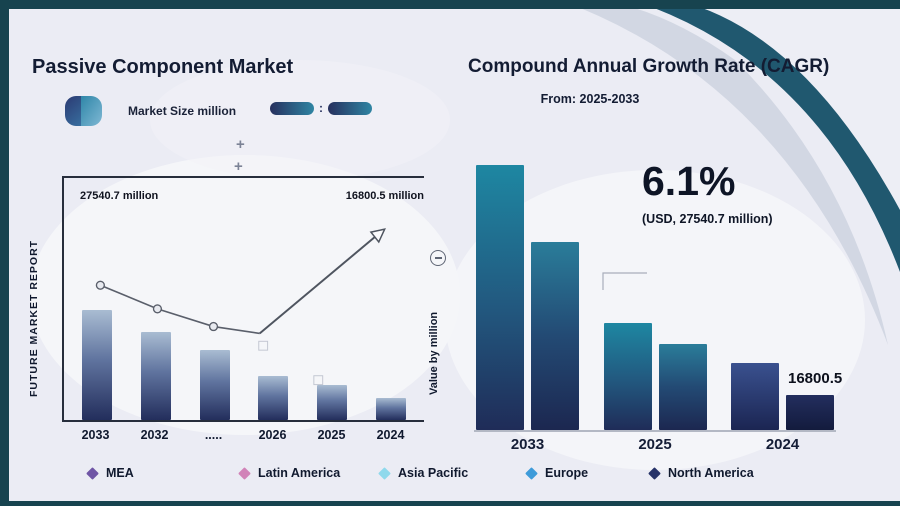 Image resolution: width=900 pixels, height=506 pixels. I want to click on frame-border-left, so click(4, 253).